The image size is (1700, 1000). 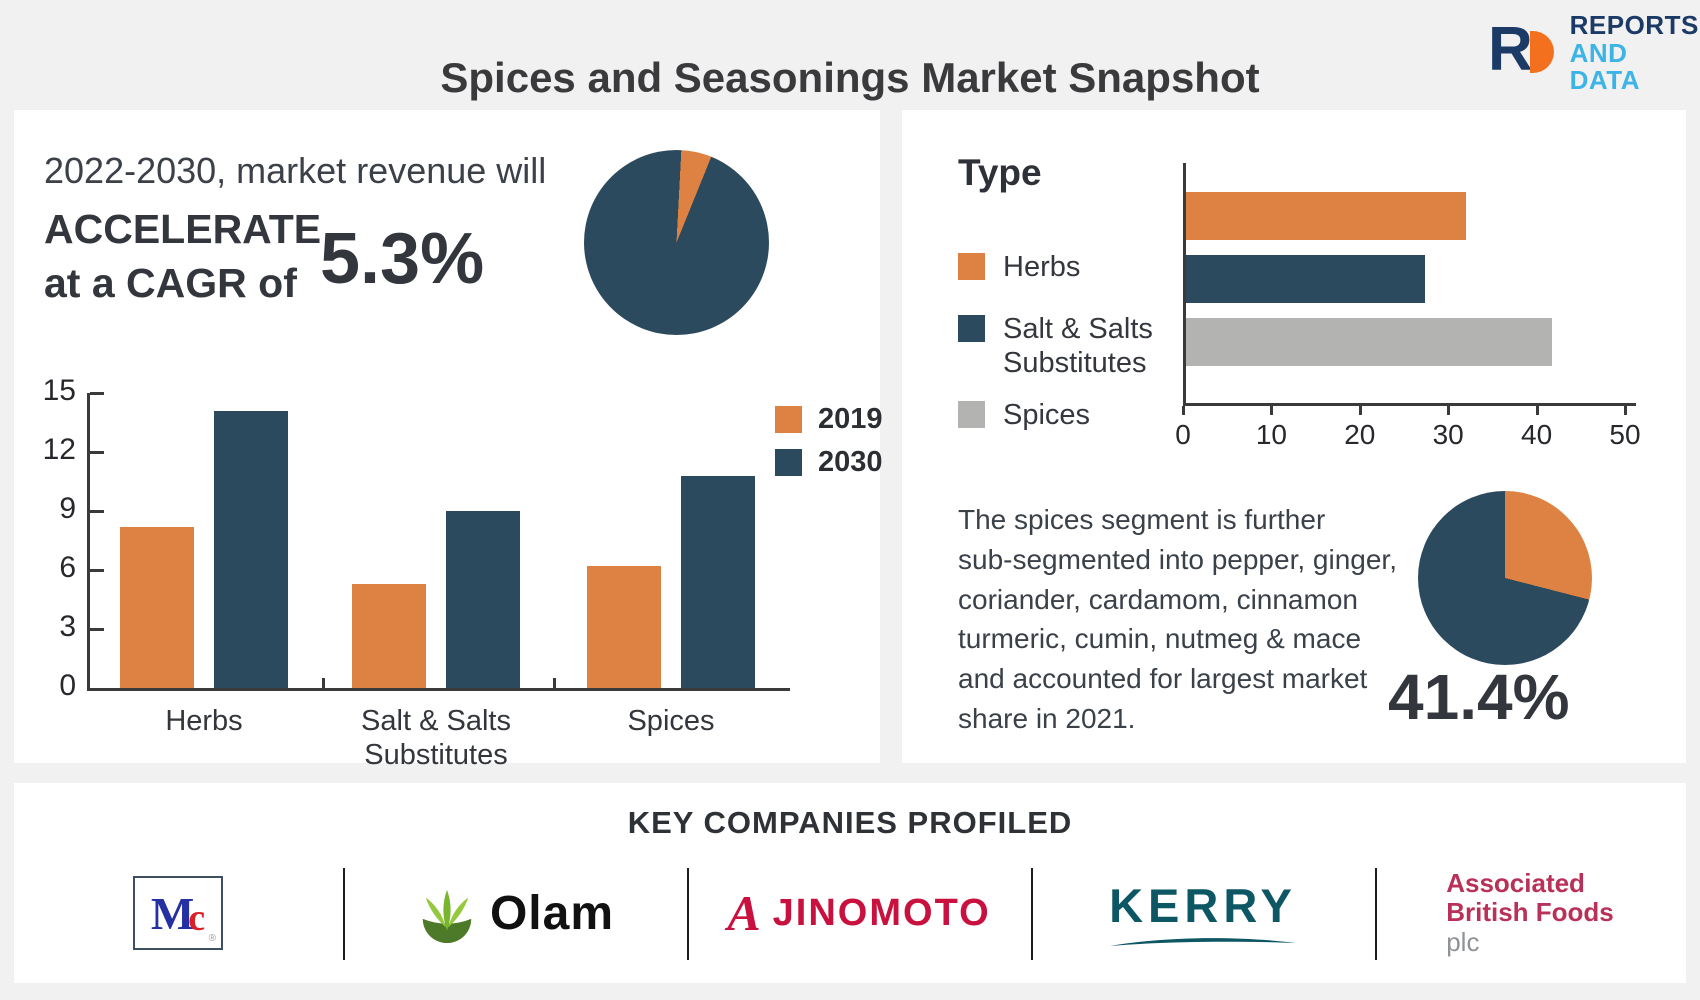 I want to click on hbar-Salt & Salts Substitutes, so click(x=1305, y=279).